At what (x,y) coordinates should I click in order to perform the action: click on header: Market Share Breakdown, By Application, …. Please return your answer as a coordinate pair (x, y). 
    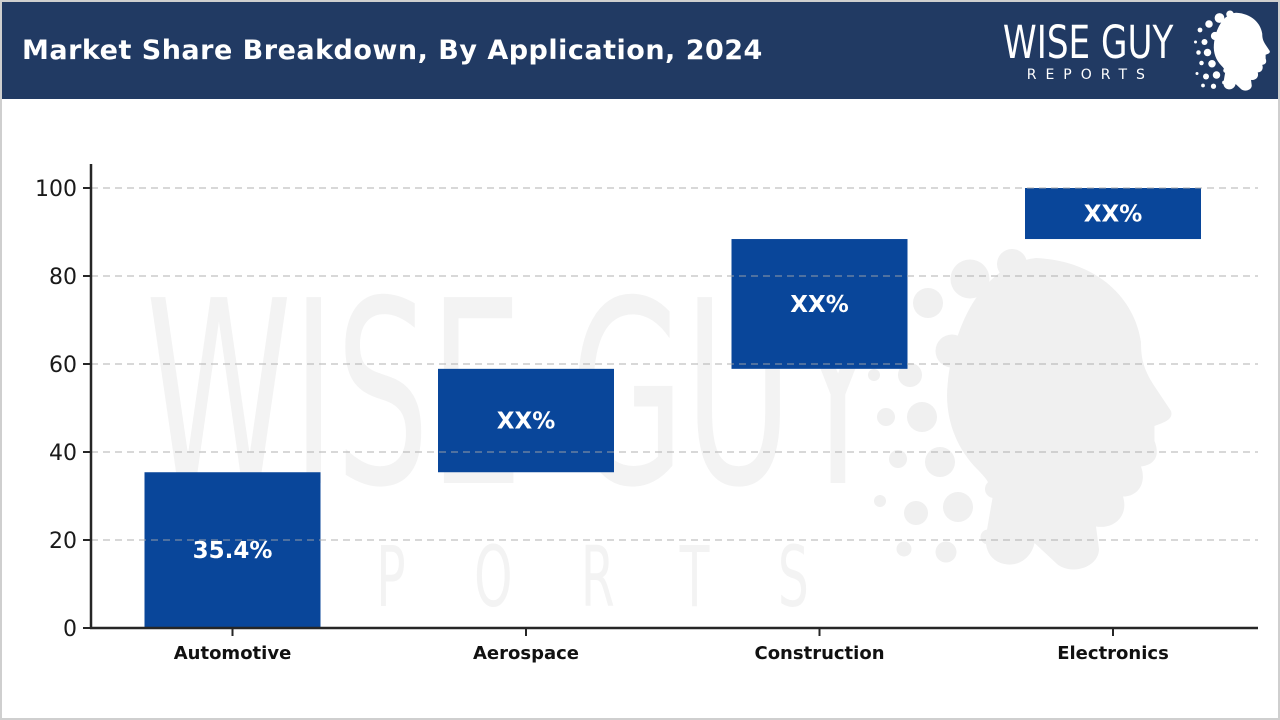
    Looking at the image, I should click on (640, 50).